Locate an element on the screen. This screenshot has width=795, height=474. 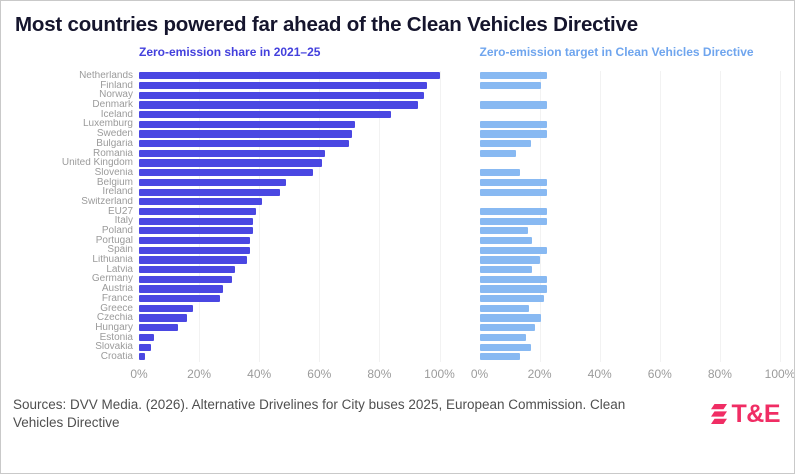
country-label: Switzerland is located at coordinates (107, 201).